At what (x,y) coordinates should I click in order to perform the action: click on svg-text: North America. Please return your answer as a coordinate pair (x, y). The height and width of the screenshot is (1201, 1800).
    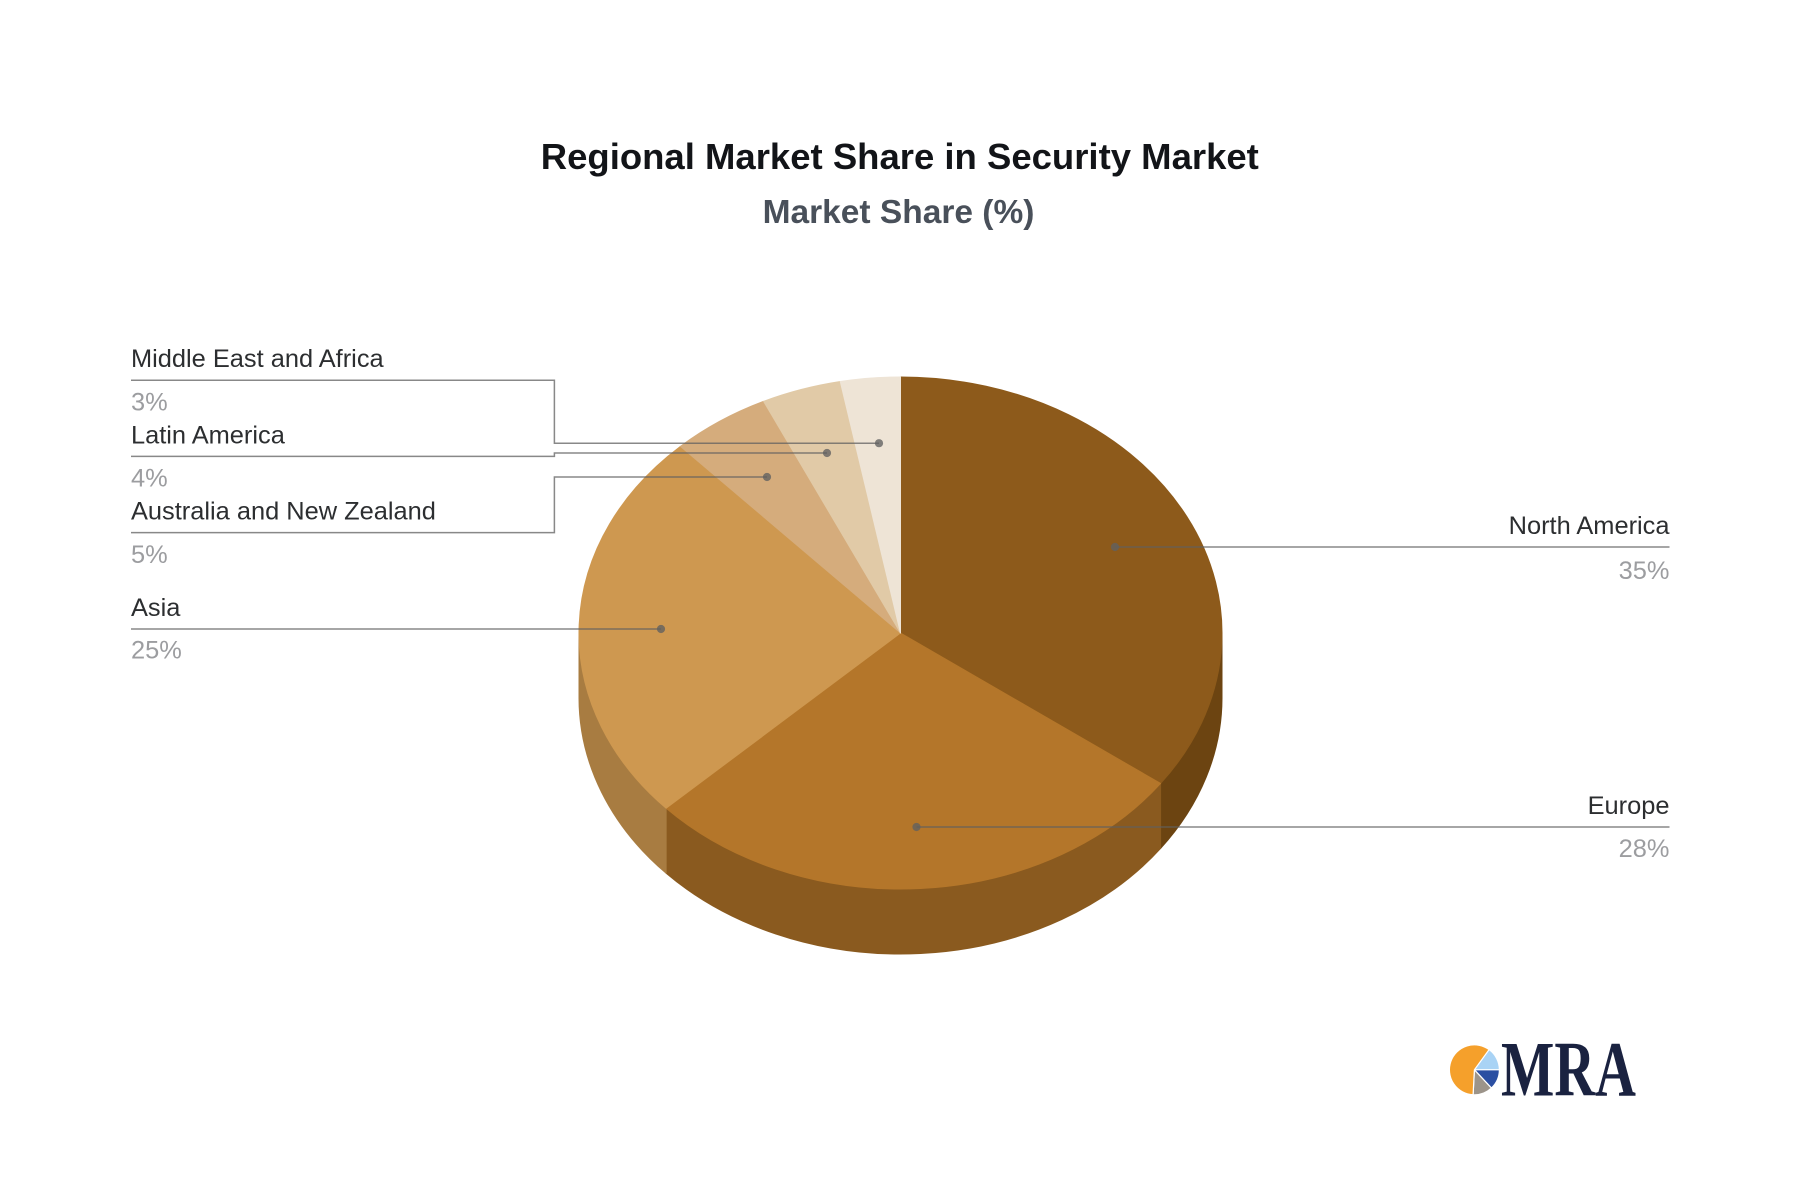
    Looking at the image, I should click on (1590, 526).